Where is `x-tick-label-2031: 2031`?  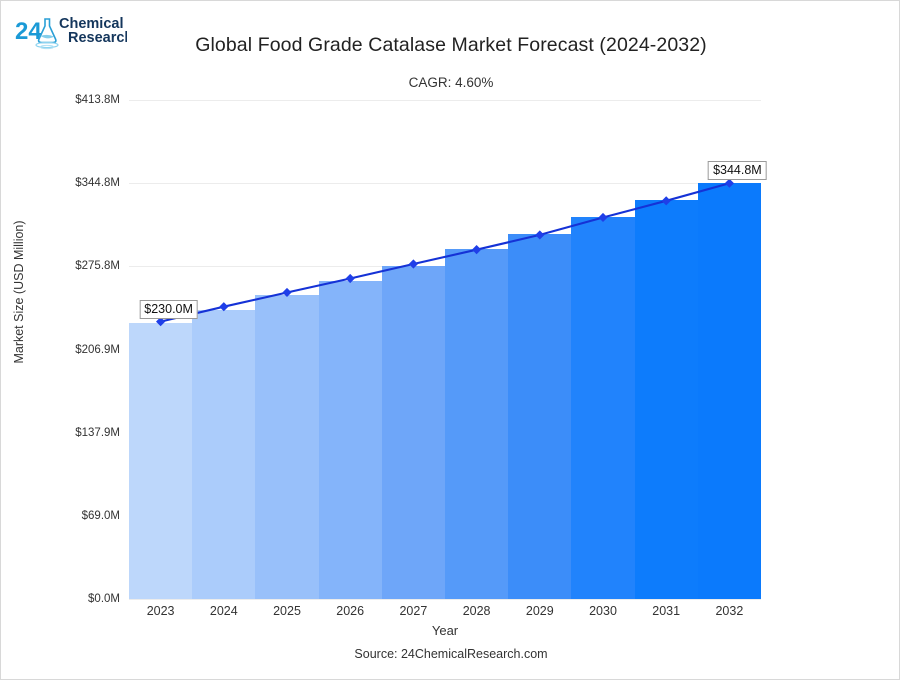
x-tick-label-2031: 2031 is located at coordinates (666, 611).